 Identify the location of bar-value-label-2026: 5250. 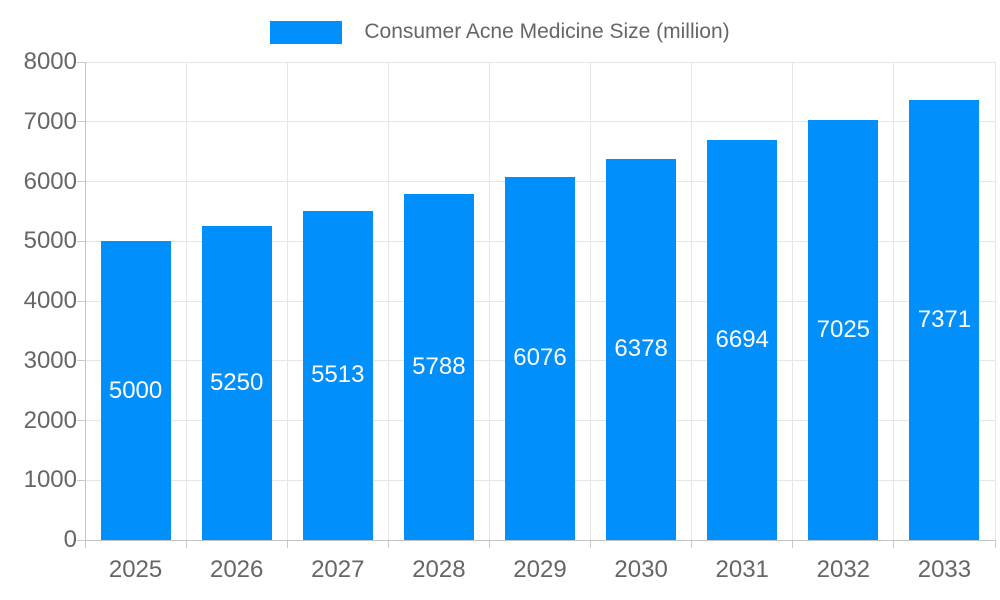
(236, 383).